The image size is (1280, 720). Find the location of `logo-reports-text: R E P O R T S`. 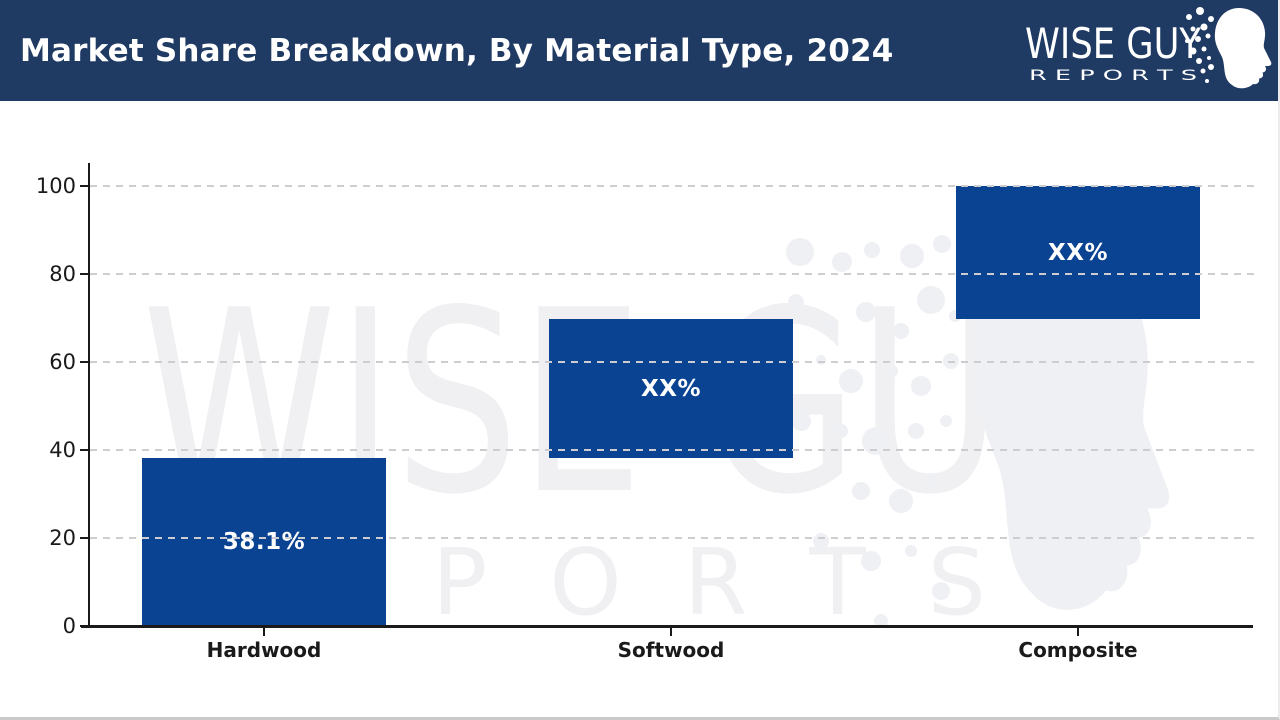

logo-reports-text: R E P O R T S is located at coordinates (1113, 76).